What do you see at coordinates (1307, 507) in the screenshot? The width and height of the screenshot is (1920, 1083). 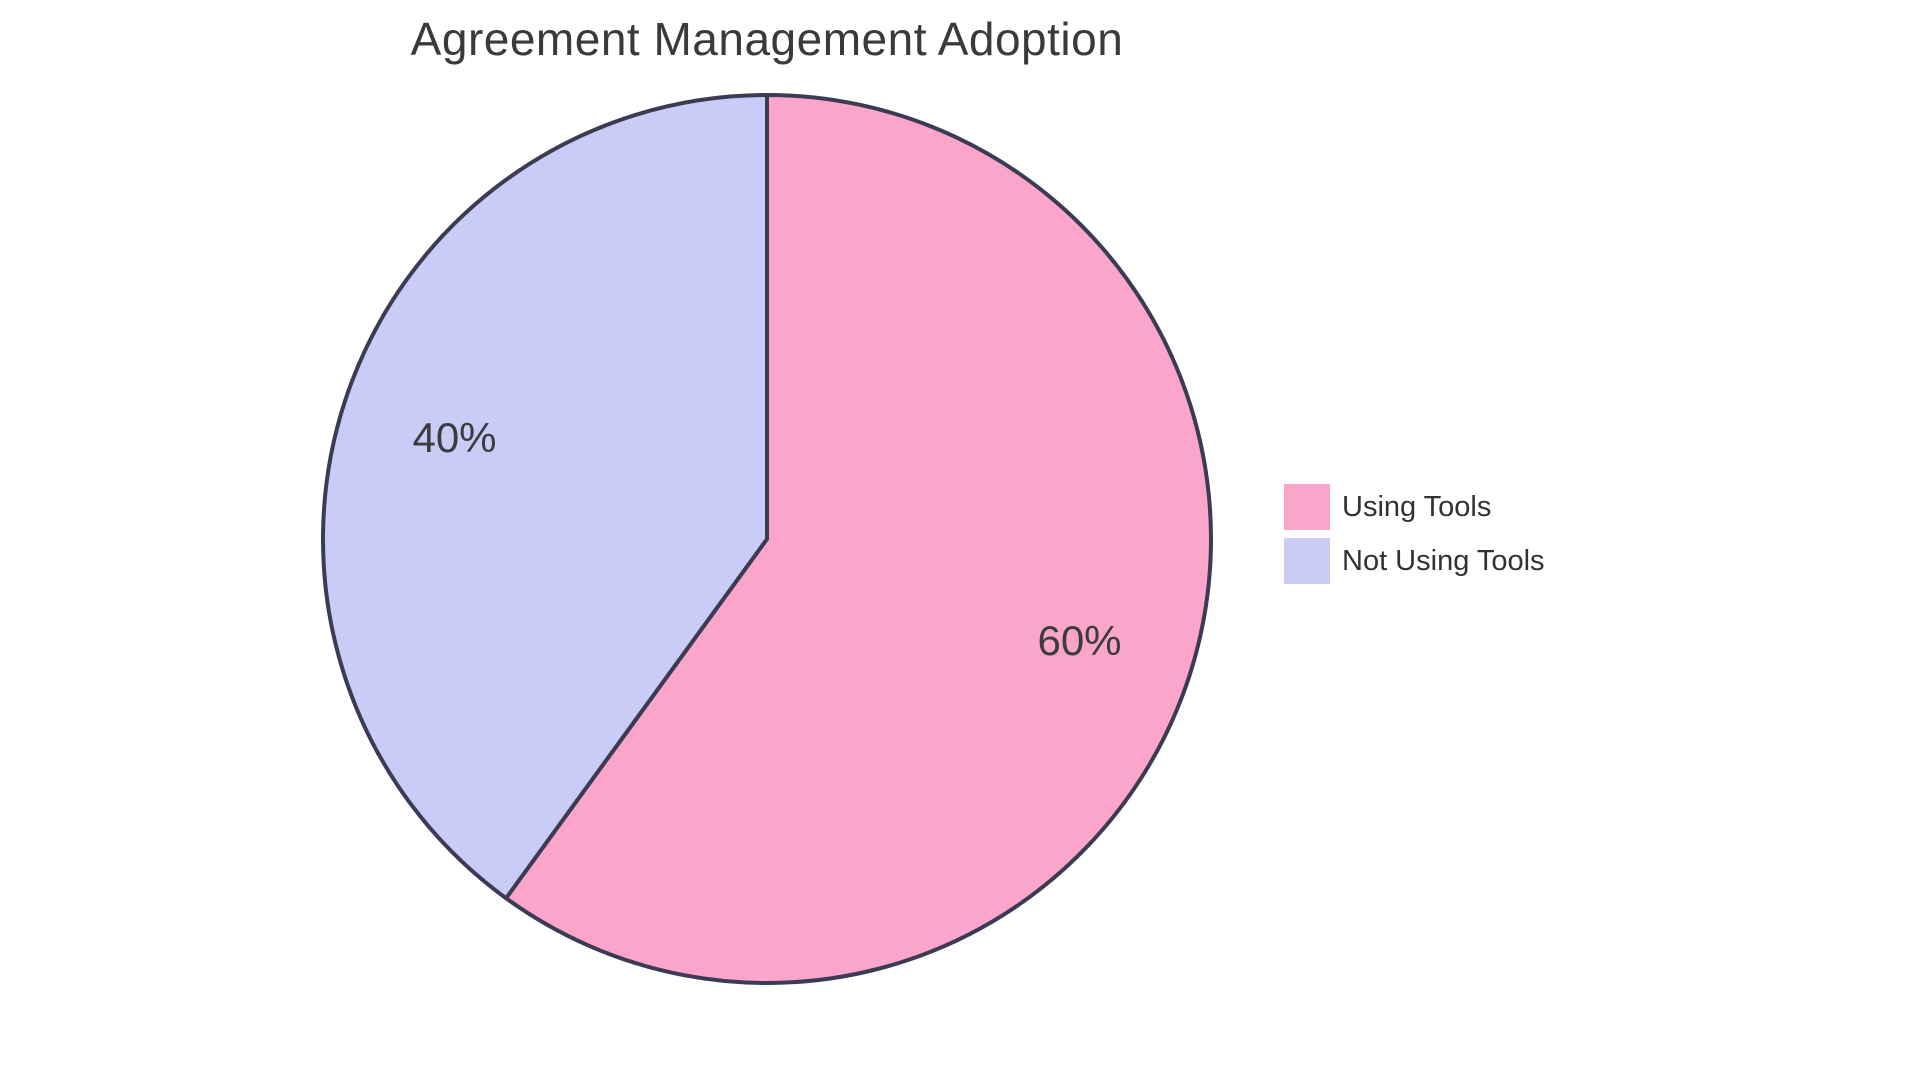 I see `legend-swatch-using-tools` at bounding box center [1307, 507].